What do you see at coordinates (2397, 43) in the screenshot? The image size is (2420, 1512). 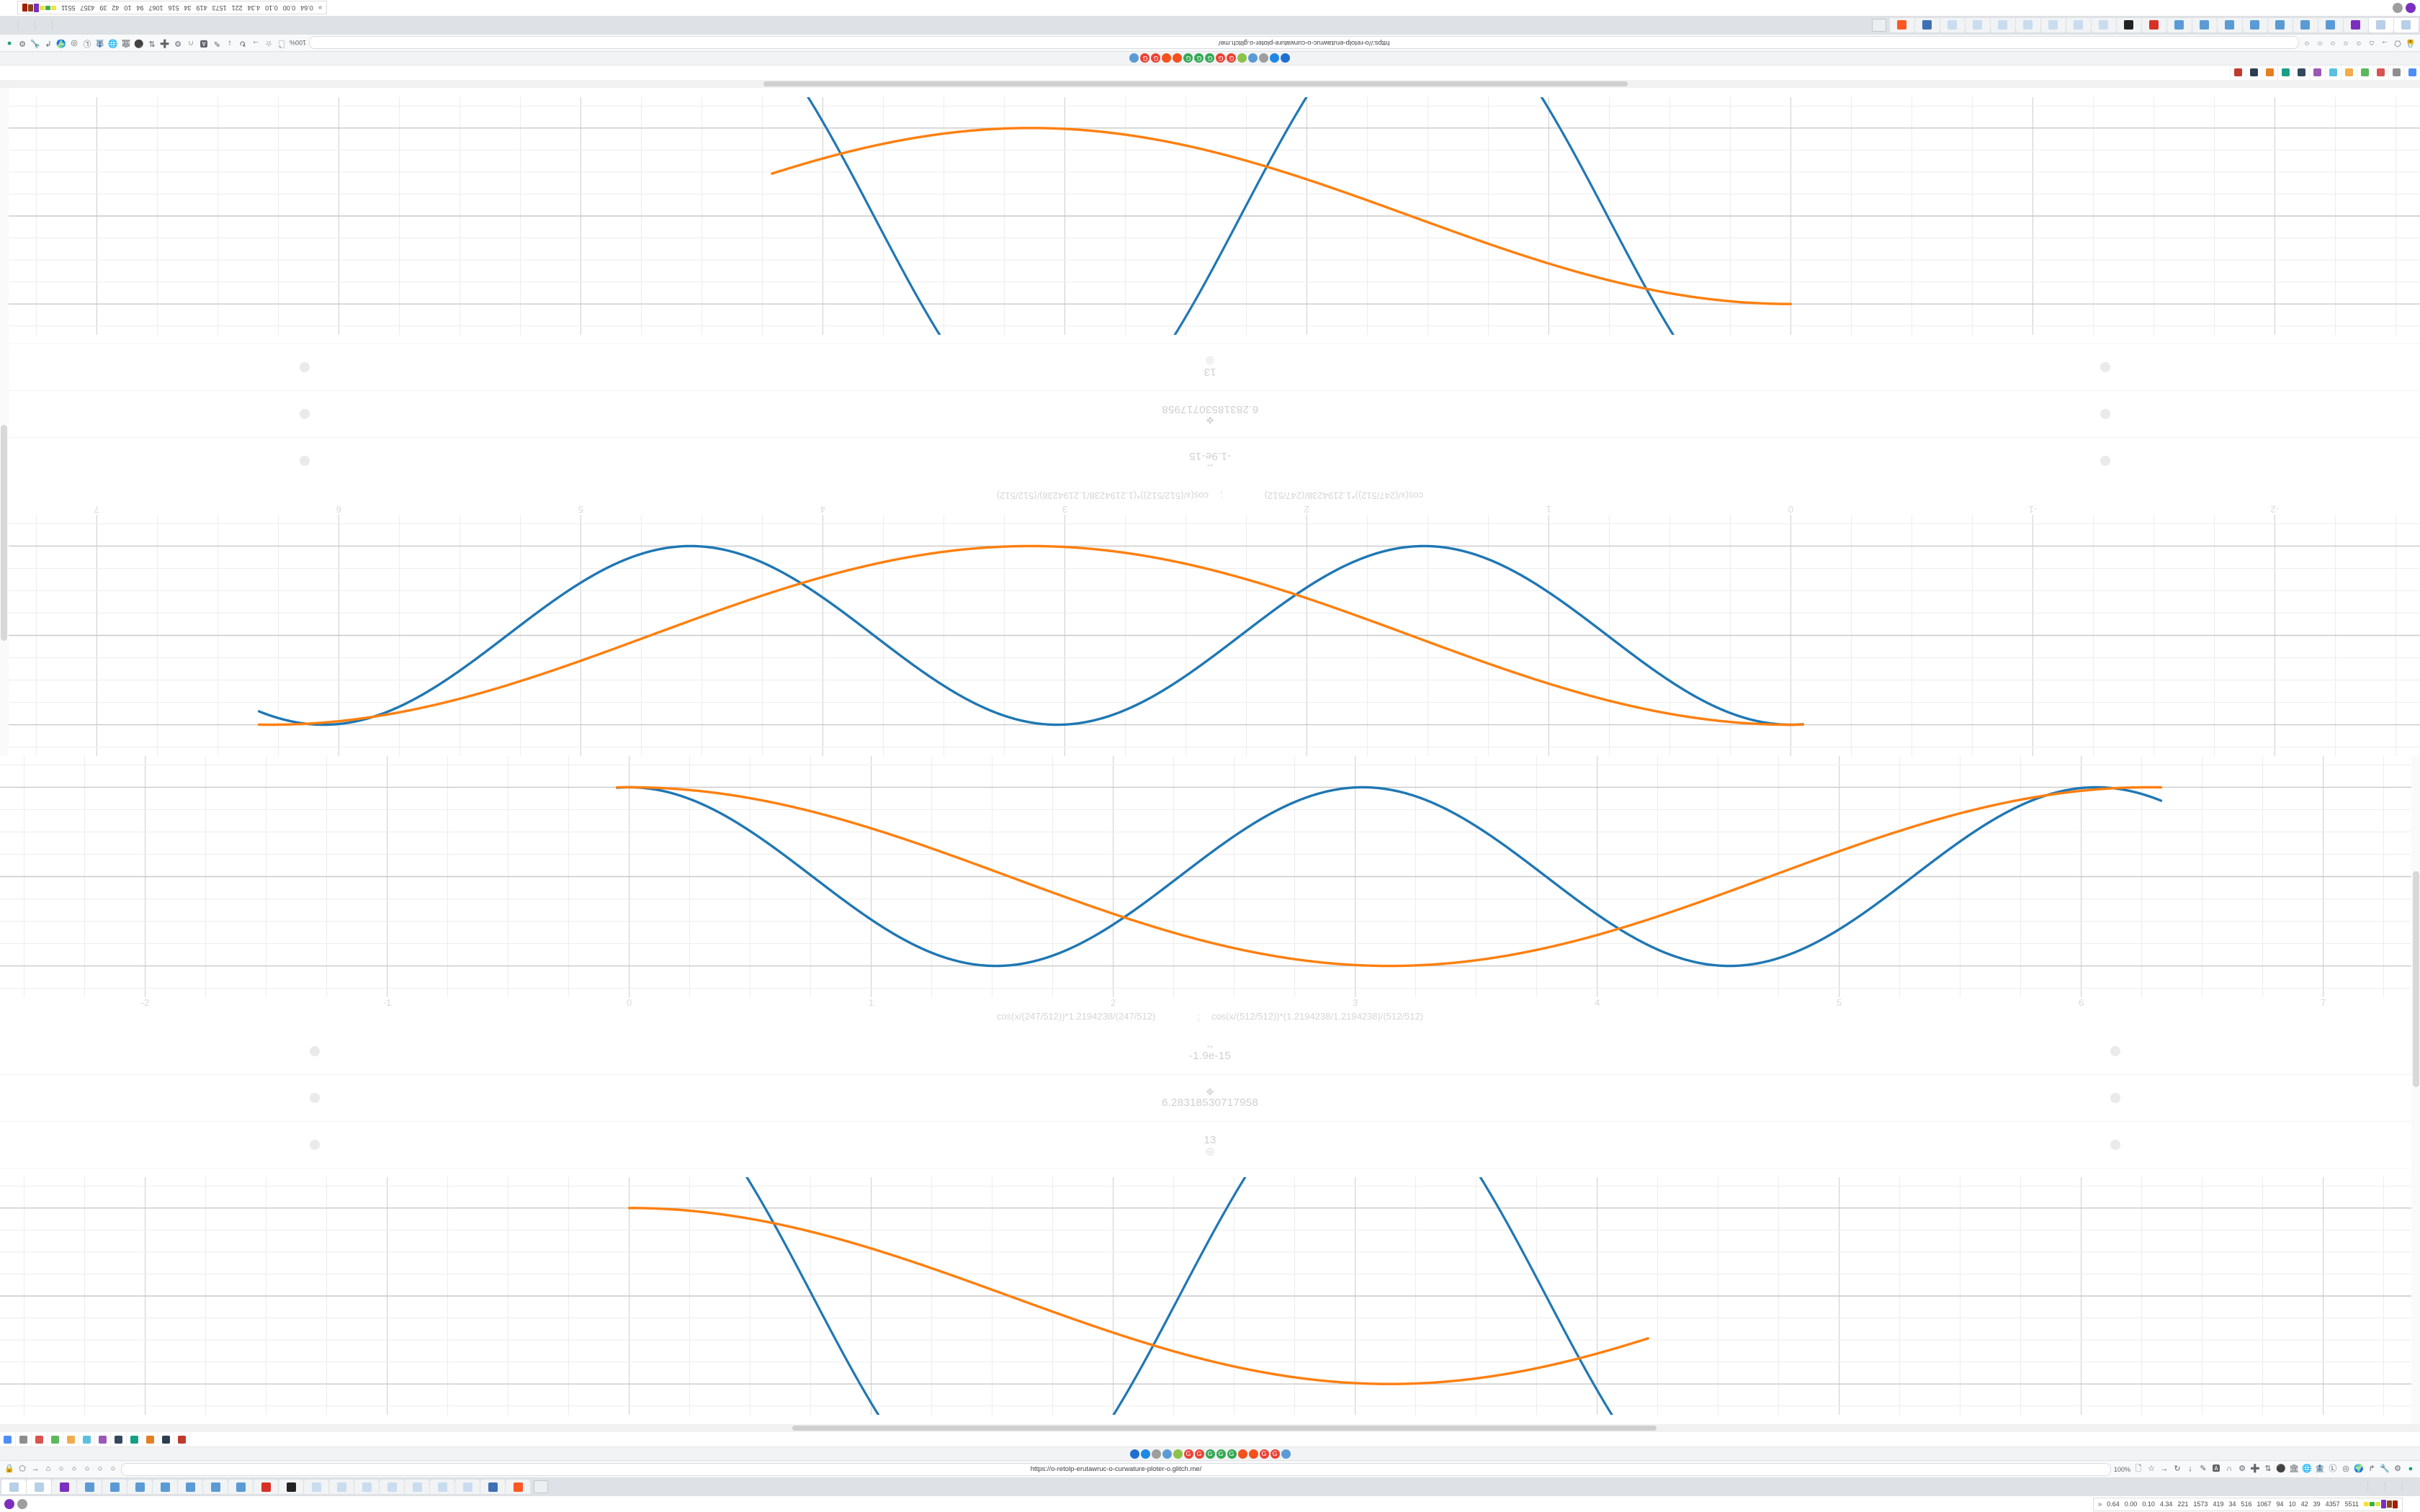 I see `shield-icon: ⬠` at bounding box center [2397, 43].